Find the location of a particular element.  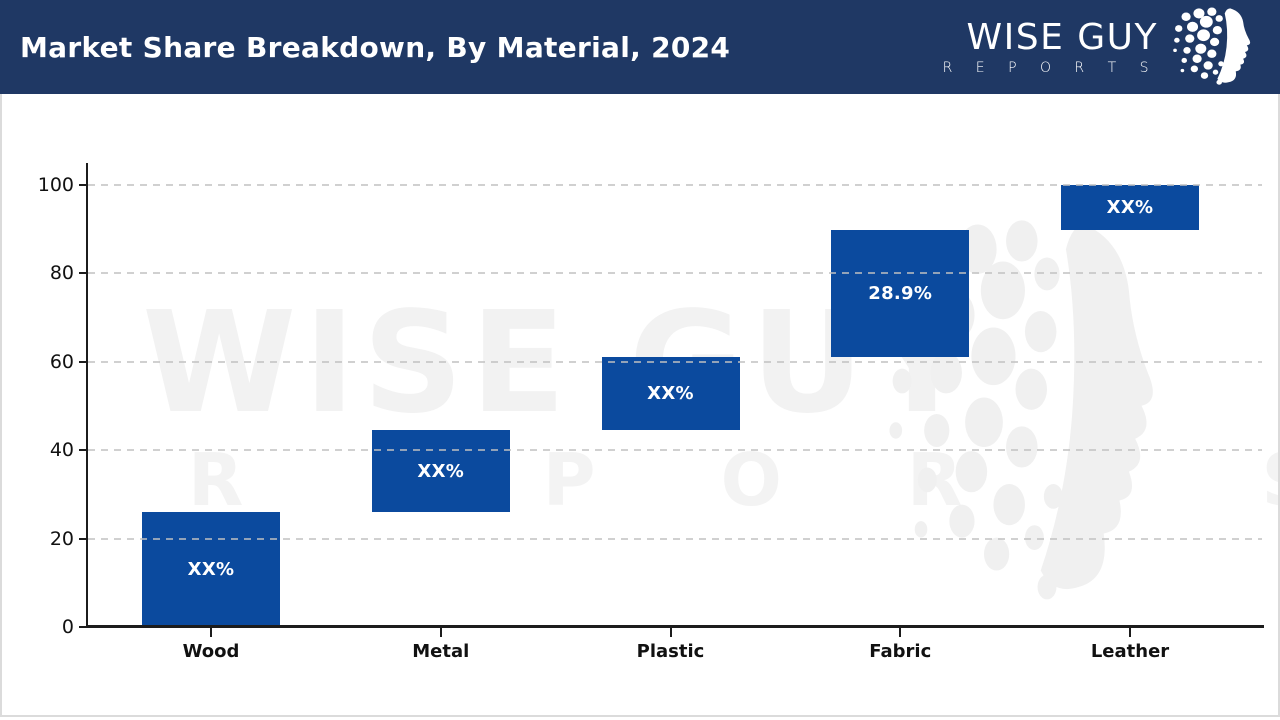

bar-label: 28.9% is located at coordinates (900, 293).